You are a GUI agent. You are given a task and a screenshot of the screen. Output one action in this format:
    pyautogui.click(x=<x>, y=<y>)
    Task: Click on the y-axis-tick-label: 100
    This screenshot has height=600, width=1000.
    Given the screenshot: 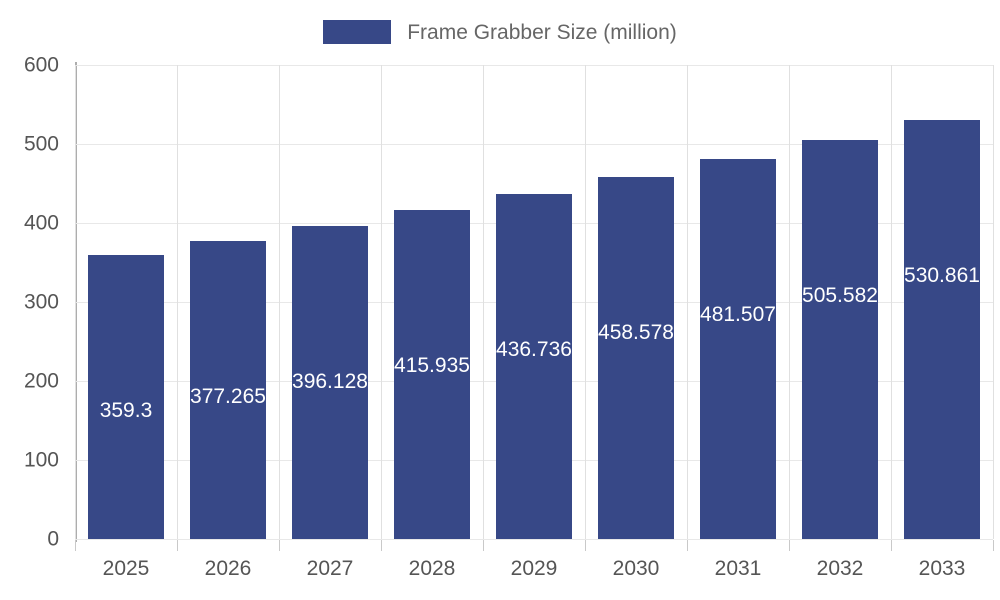 What is the action you would take?
    pyautogui.click(x=41, y=460)
    